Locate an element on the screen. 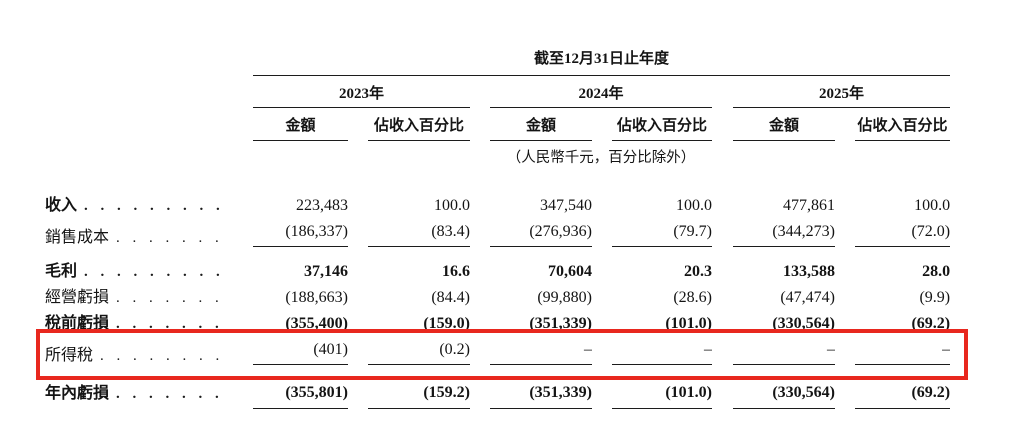 Image resolution: width=1012 pixels, height=433 pixels. table-row-income-tax: 所得稅 (401) (0.2) – – – – is located at coordinates (495, 349).